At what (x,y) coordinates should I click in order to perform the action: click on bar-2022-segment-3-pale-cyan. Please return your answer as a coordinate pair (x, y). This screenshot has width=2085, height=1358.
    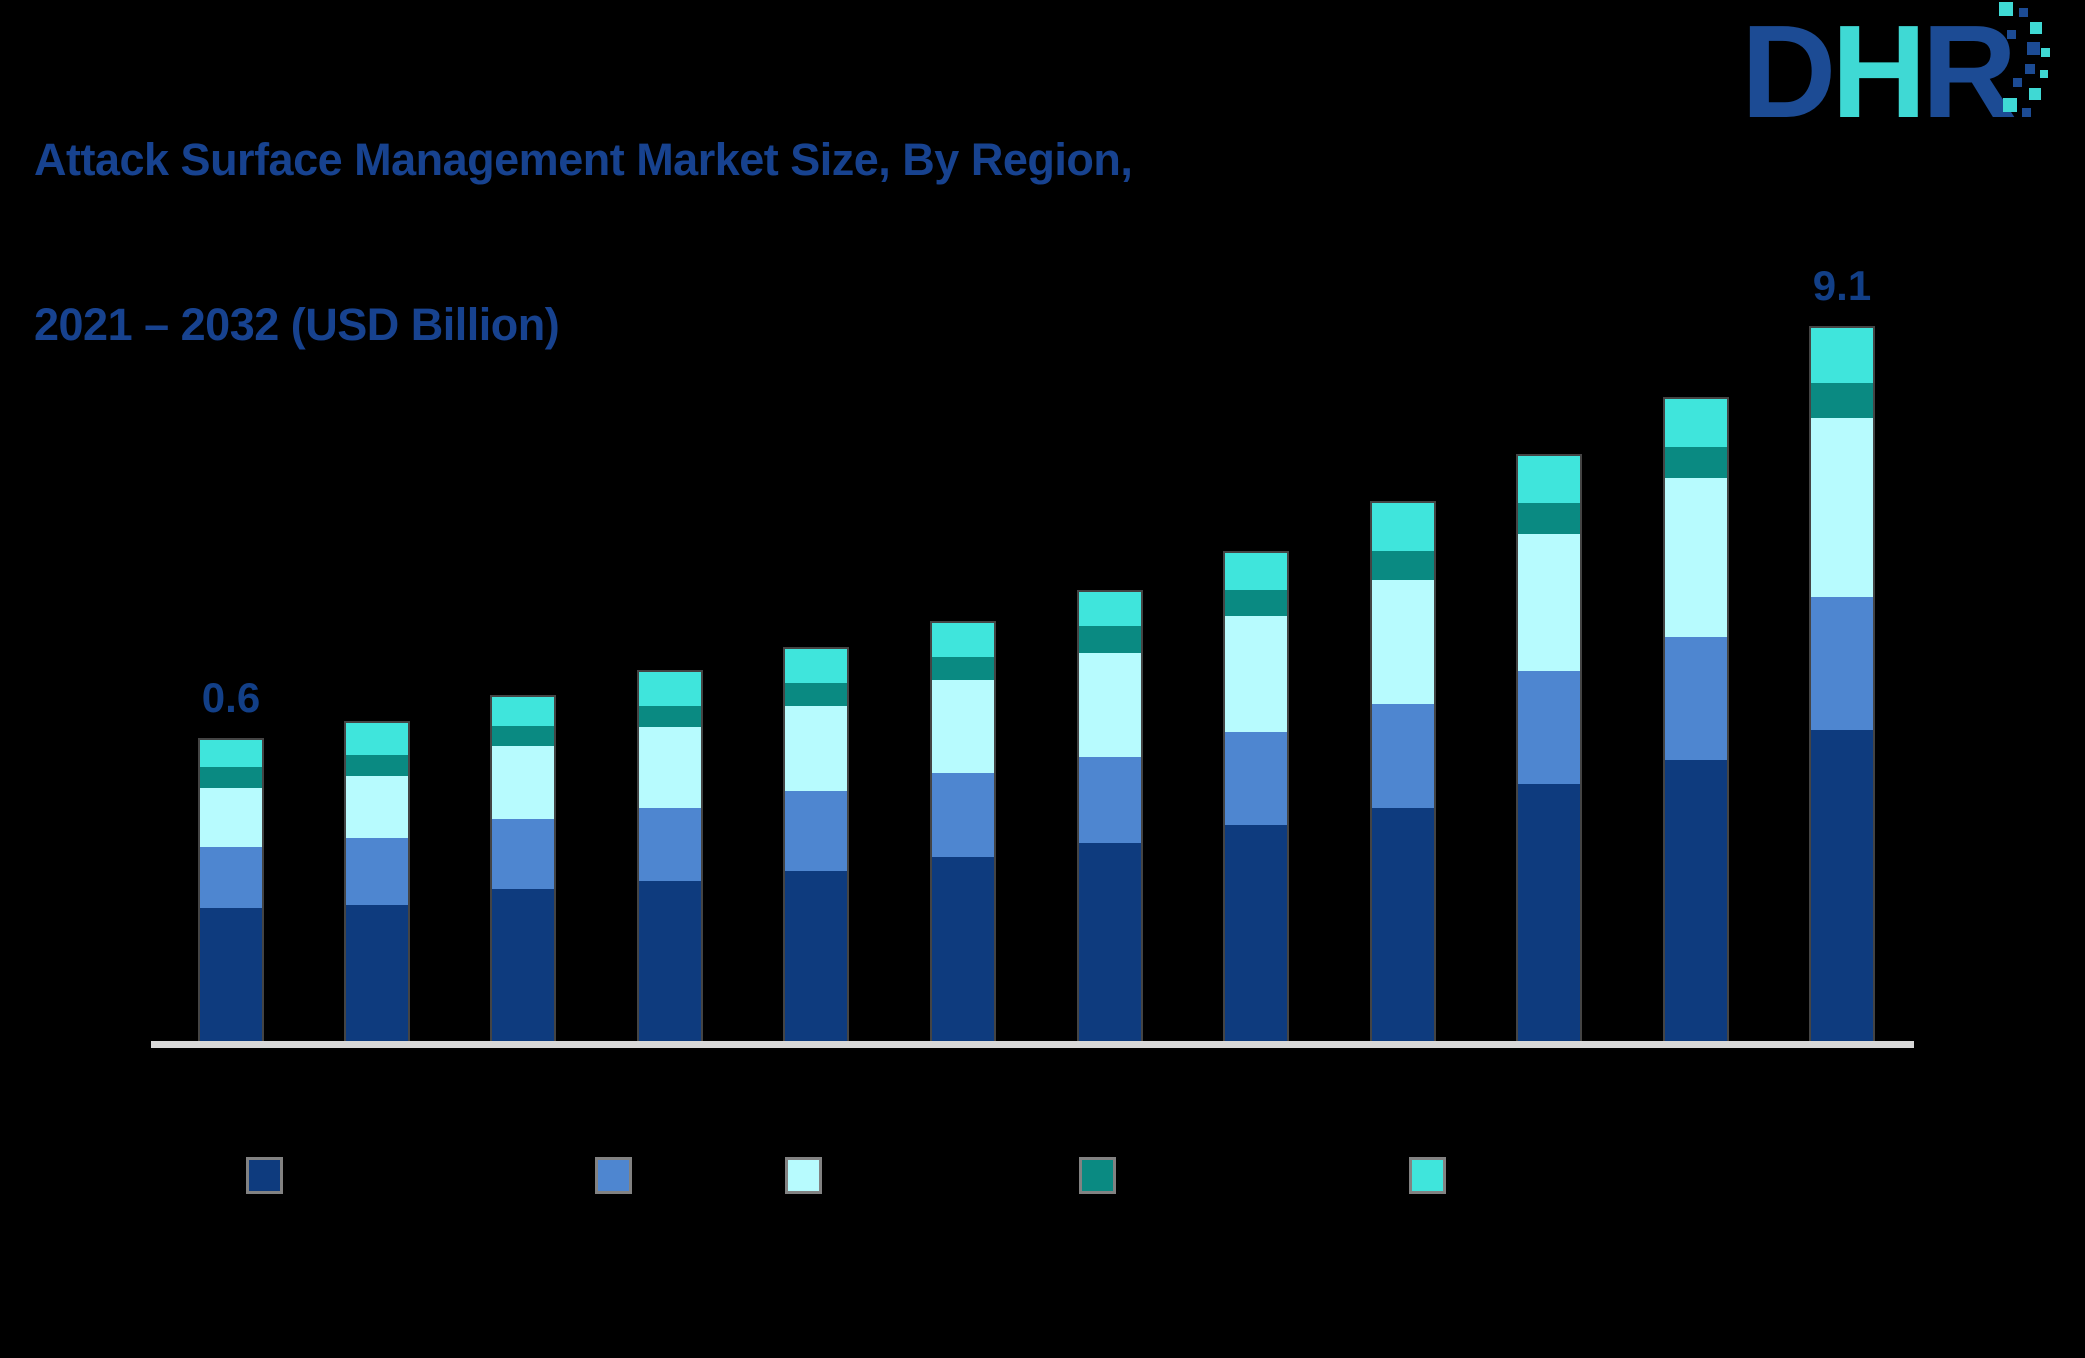
    Looking at the image, I should click on (377, 807).